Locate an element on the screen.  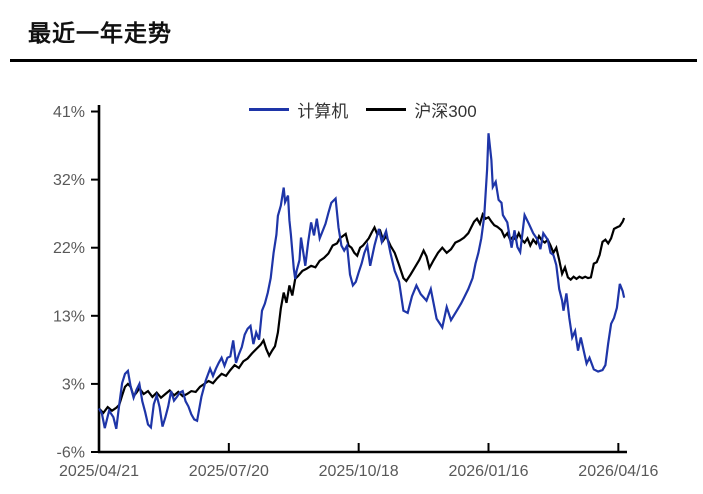
legend-label-computer: 计算机 is located at coordinates (323, 111).